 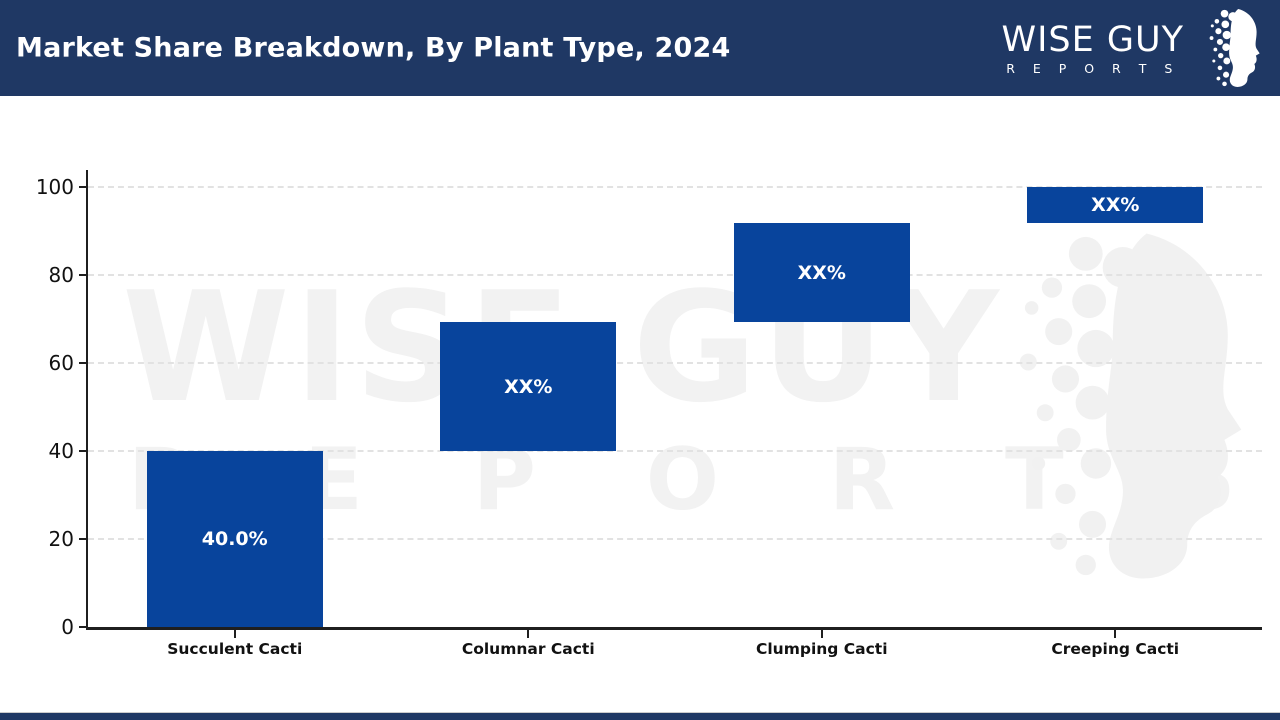 I want to click on bar-segment-columnar-cacti: XX%, so click(x=528, y=386).